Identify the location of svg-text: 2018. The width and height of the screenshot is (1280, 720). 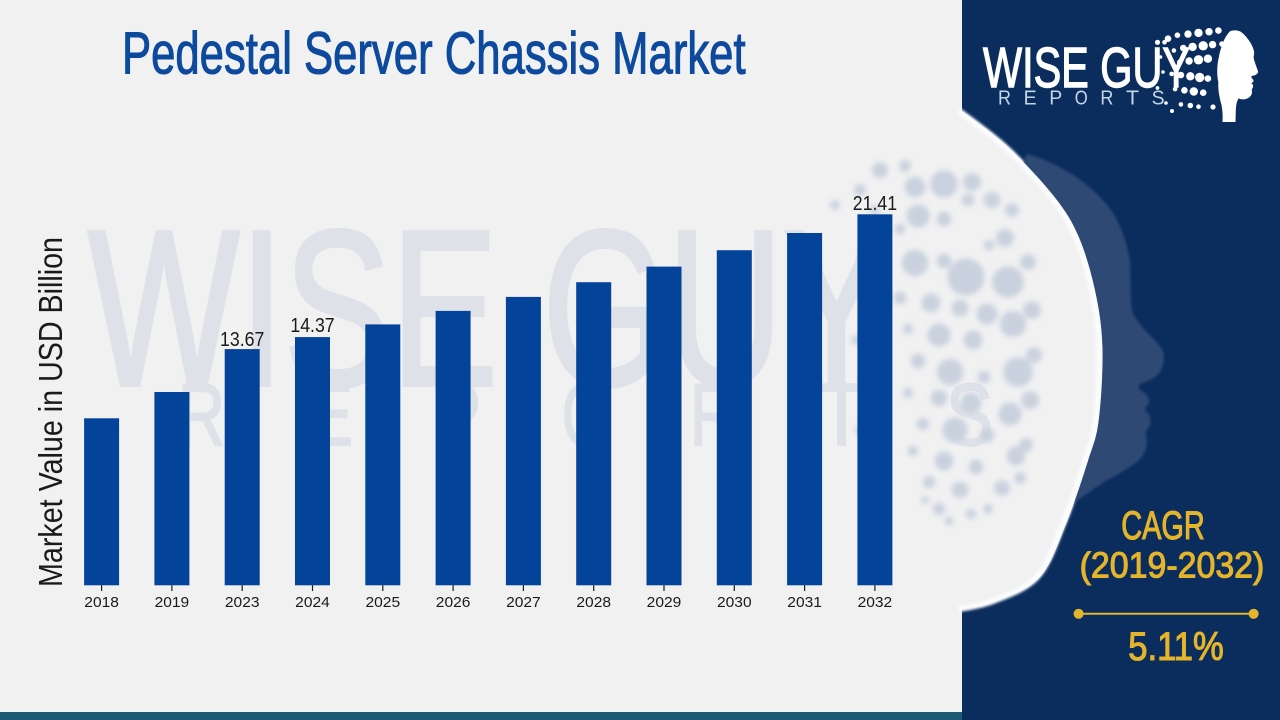
(101, 603).